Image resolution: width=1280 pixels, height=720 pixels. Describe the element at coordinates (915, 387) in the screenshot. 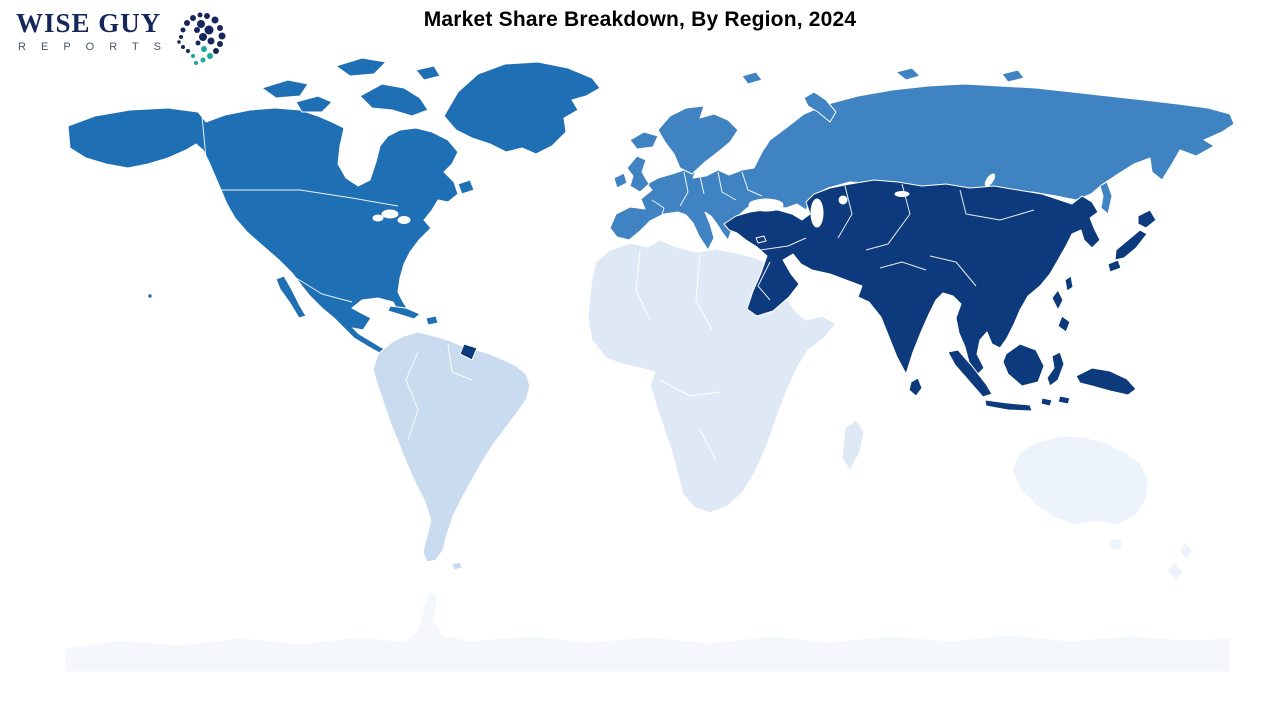

I see `sri-lanka` at that location.